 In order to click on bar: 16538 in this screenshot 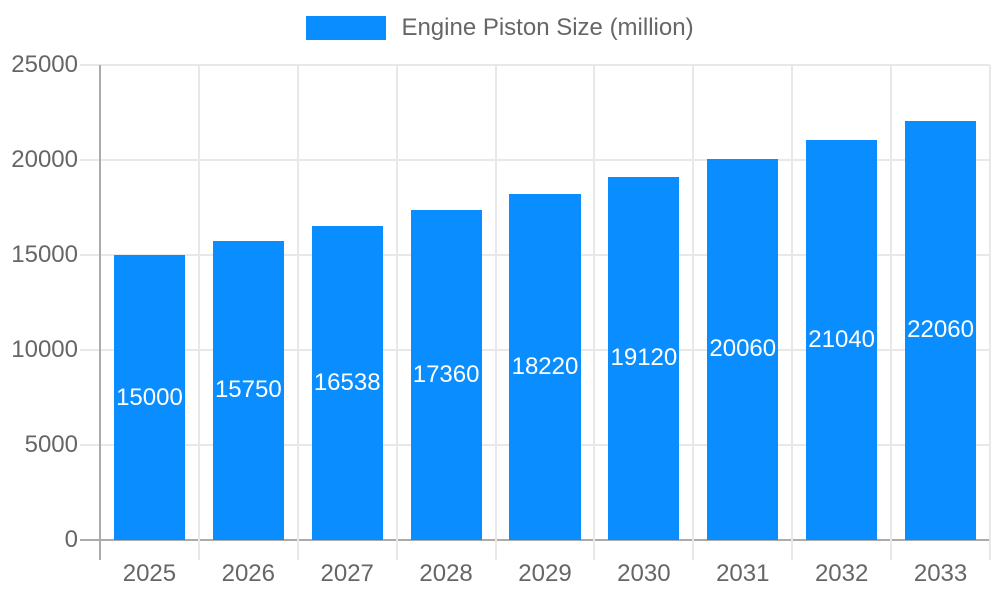, I will do `click(347, 382)`.